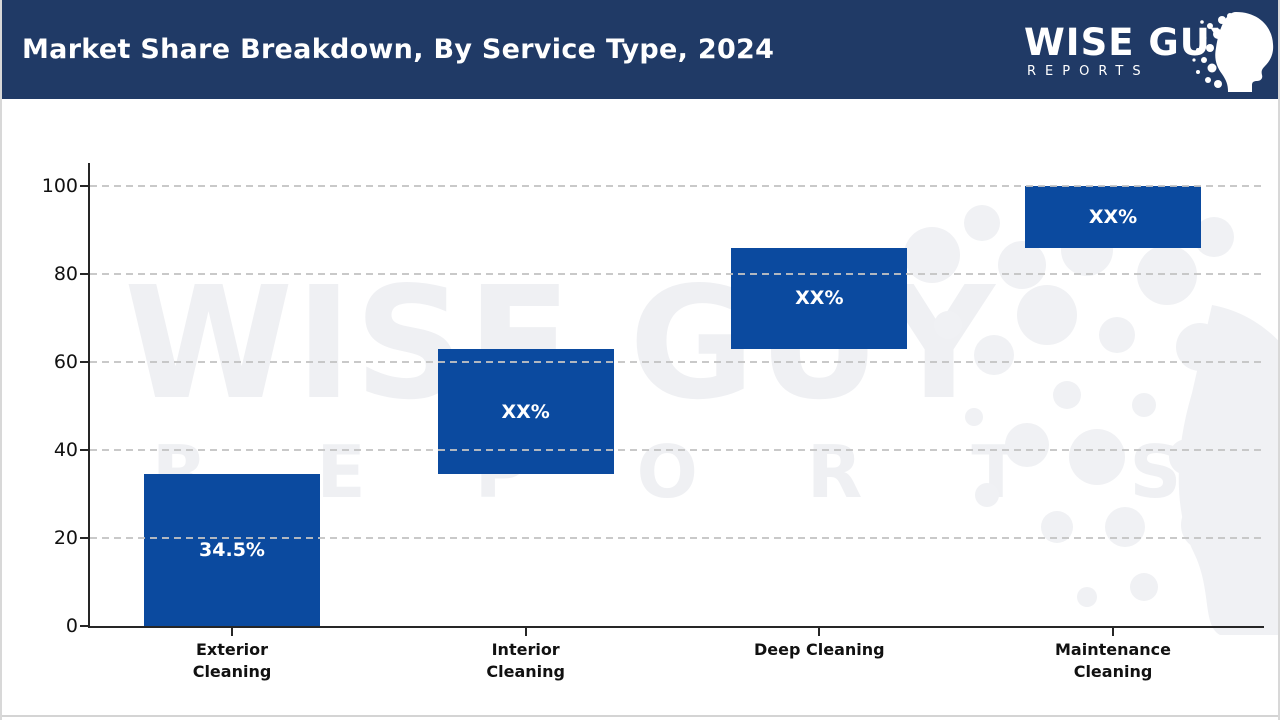  I want to click on bar-maintenance-cleaning, so click(1113, 217).